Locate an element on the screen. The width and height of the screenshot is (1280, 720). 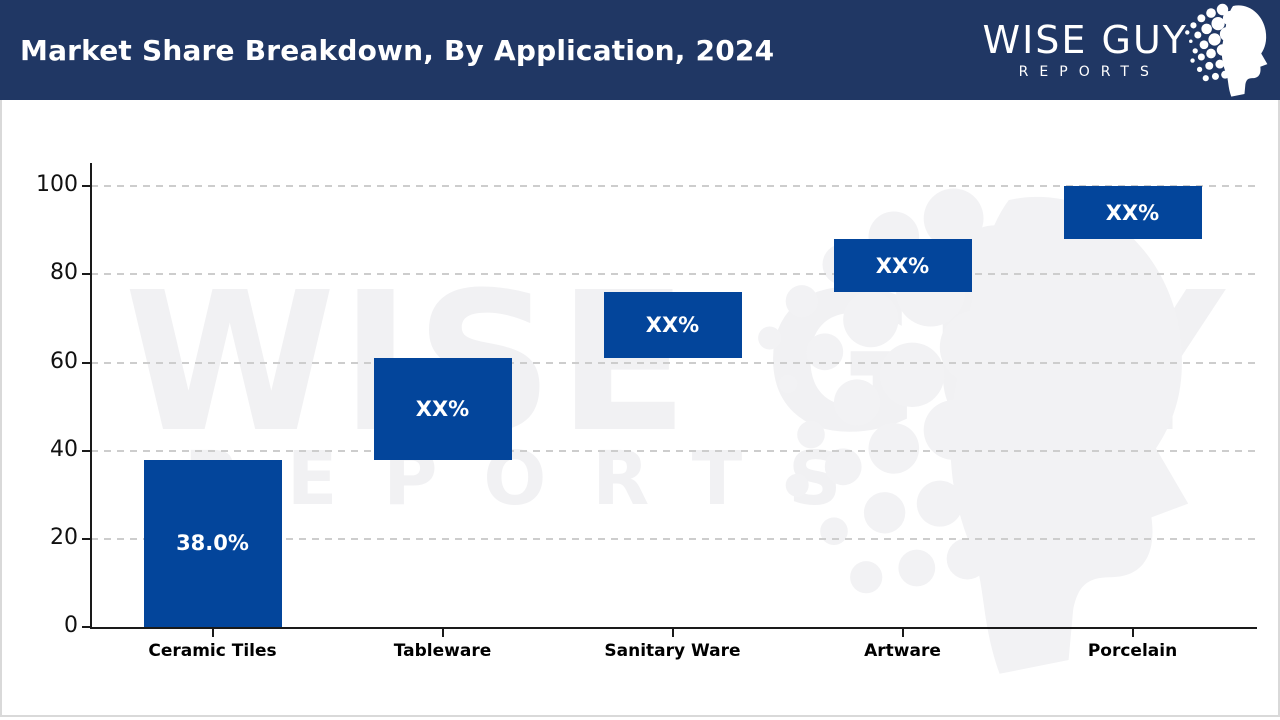
bar-value-label-porcelain: XX% is located at coordinates (1132, 212).